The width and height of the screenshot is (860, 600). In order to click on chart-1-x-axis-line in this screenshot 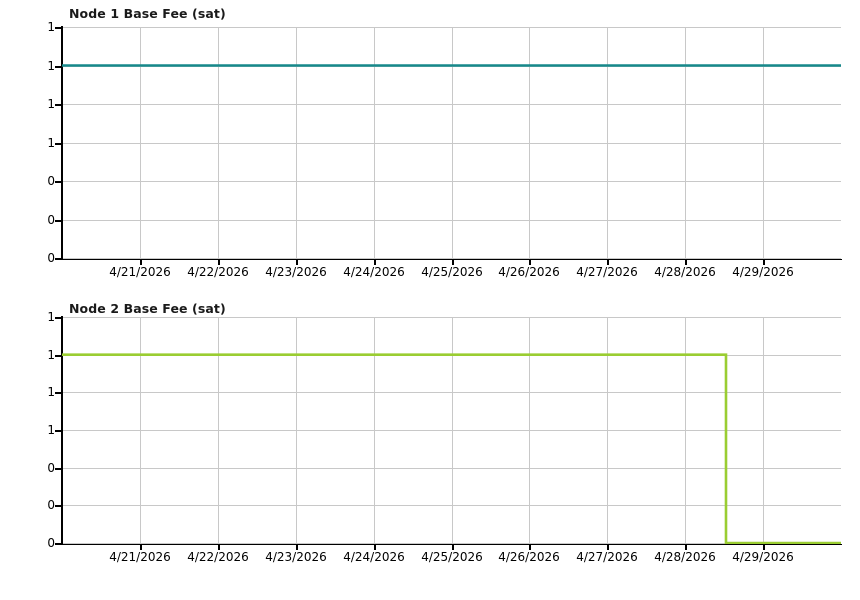, I will do `click(451, 259)`.